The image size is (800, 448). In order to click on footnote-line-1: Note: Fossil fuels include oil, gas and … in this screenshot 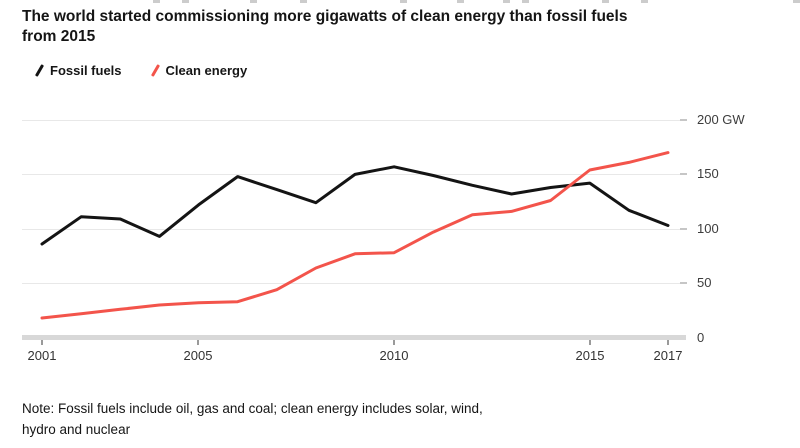, I will do `click(252, 408)`.